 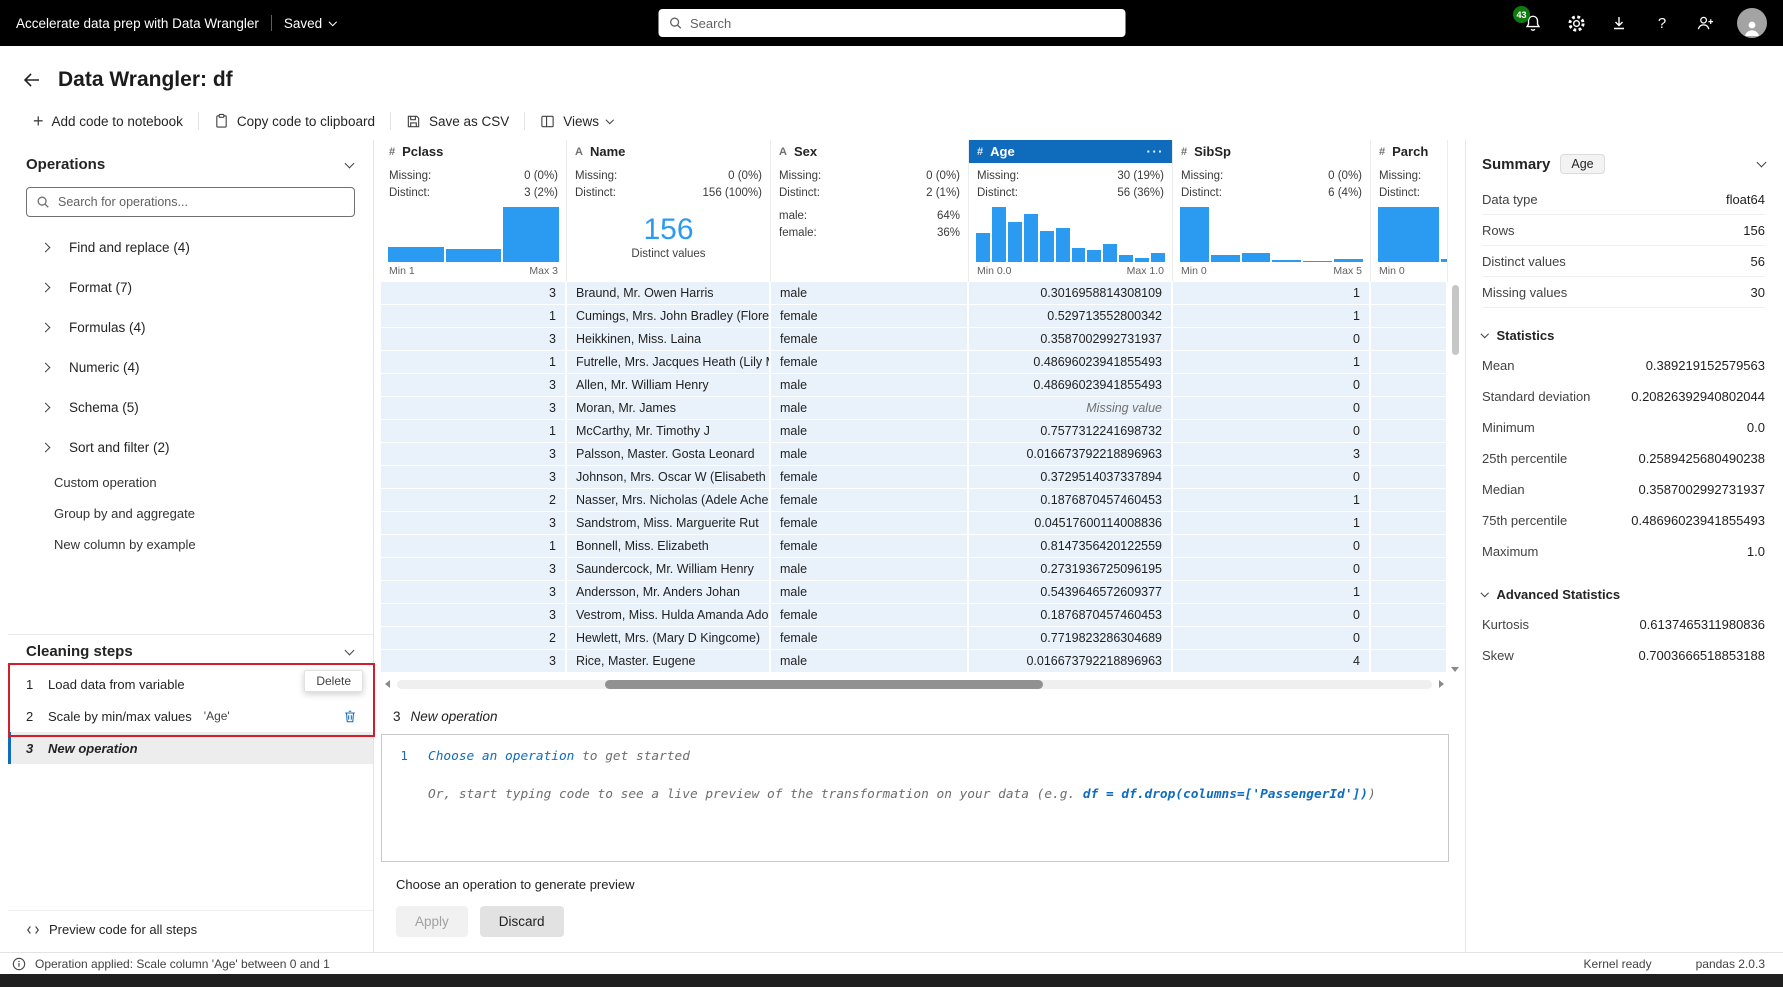 What do you see at coordinates (1455, 320) in the screenshot?
I see `vertical-scrollbar-thumb` at bounding box center [1455, 320].